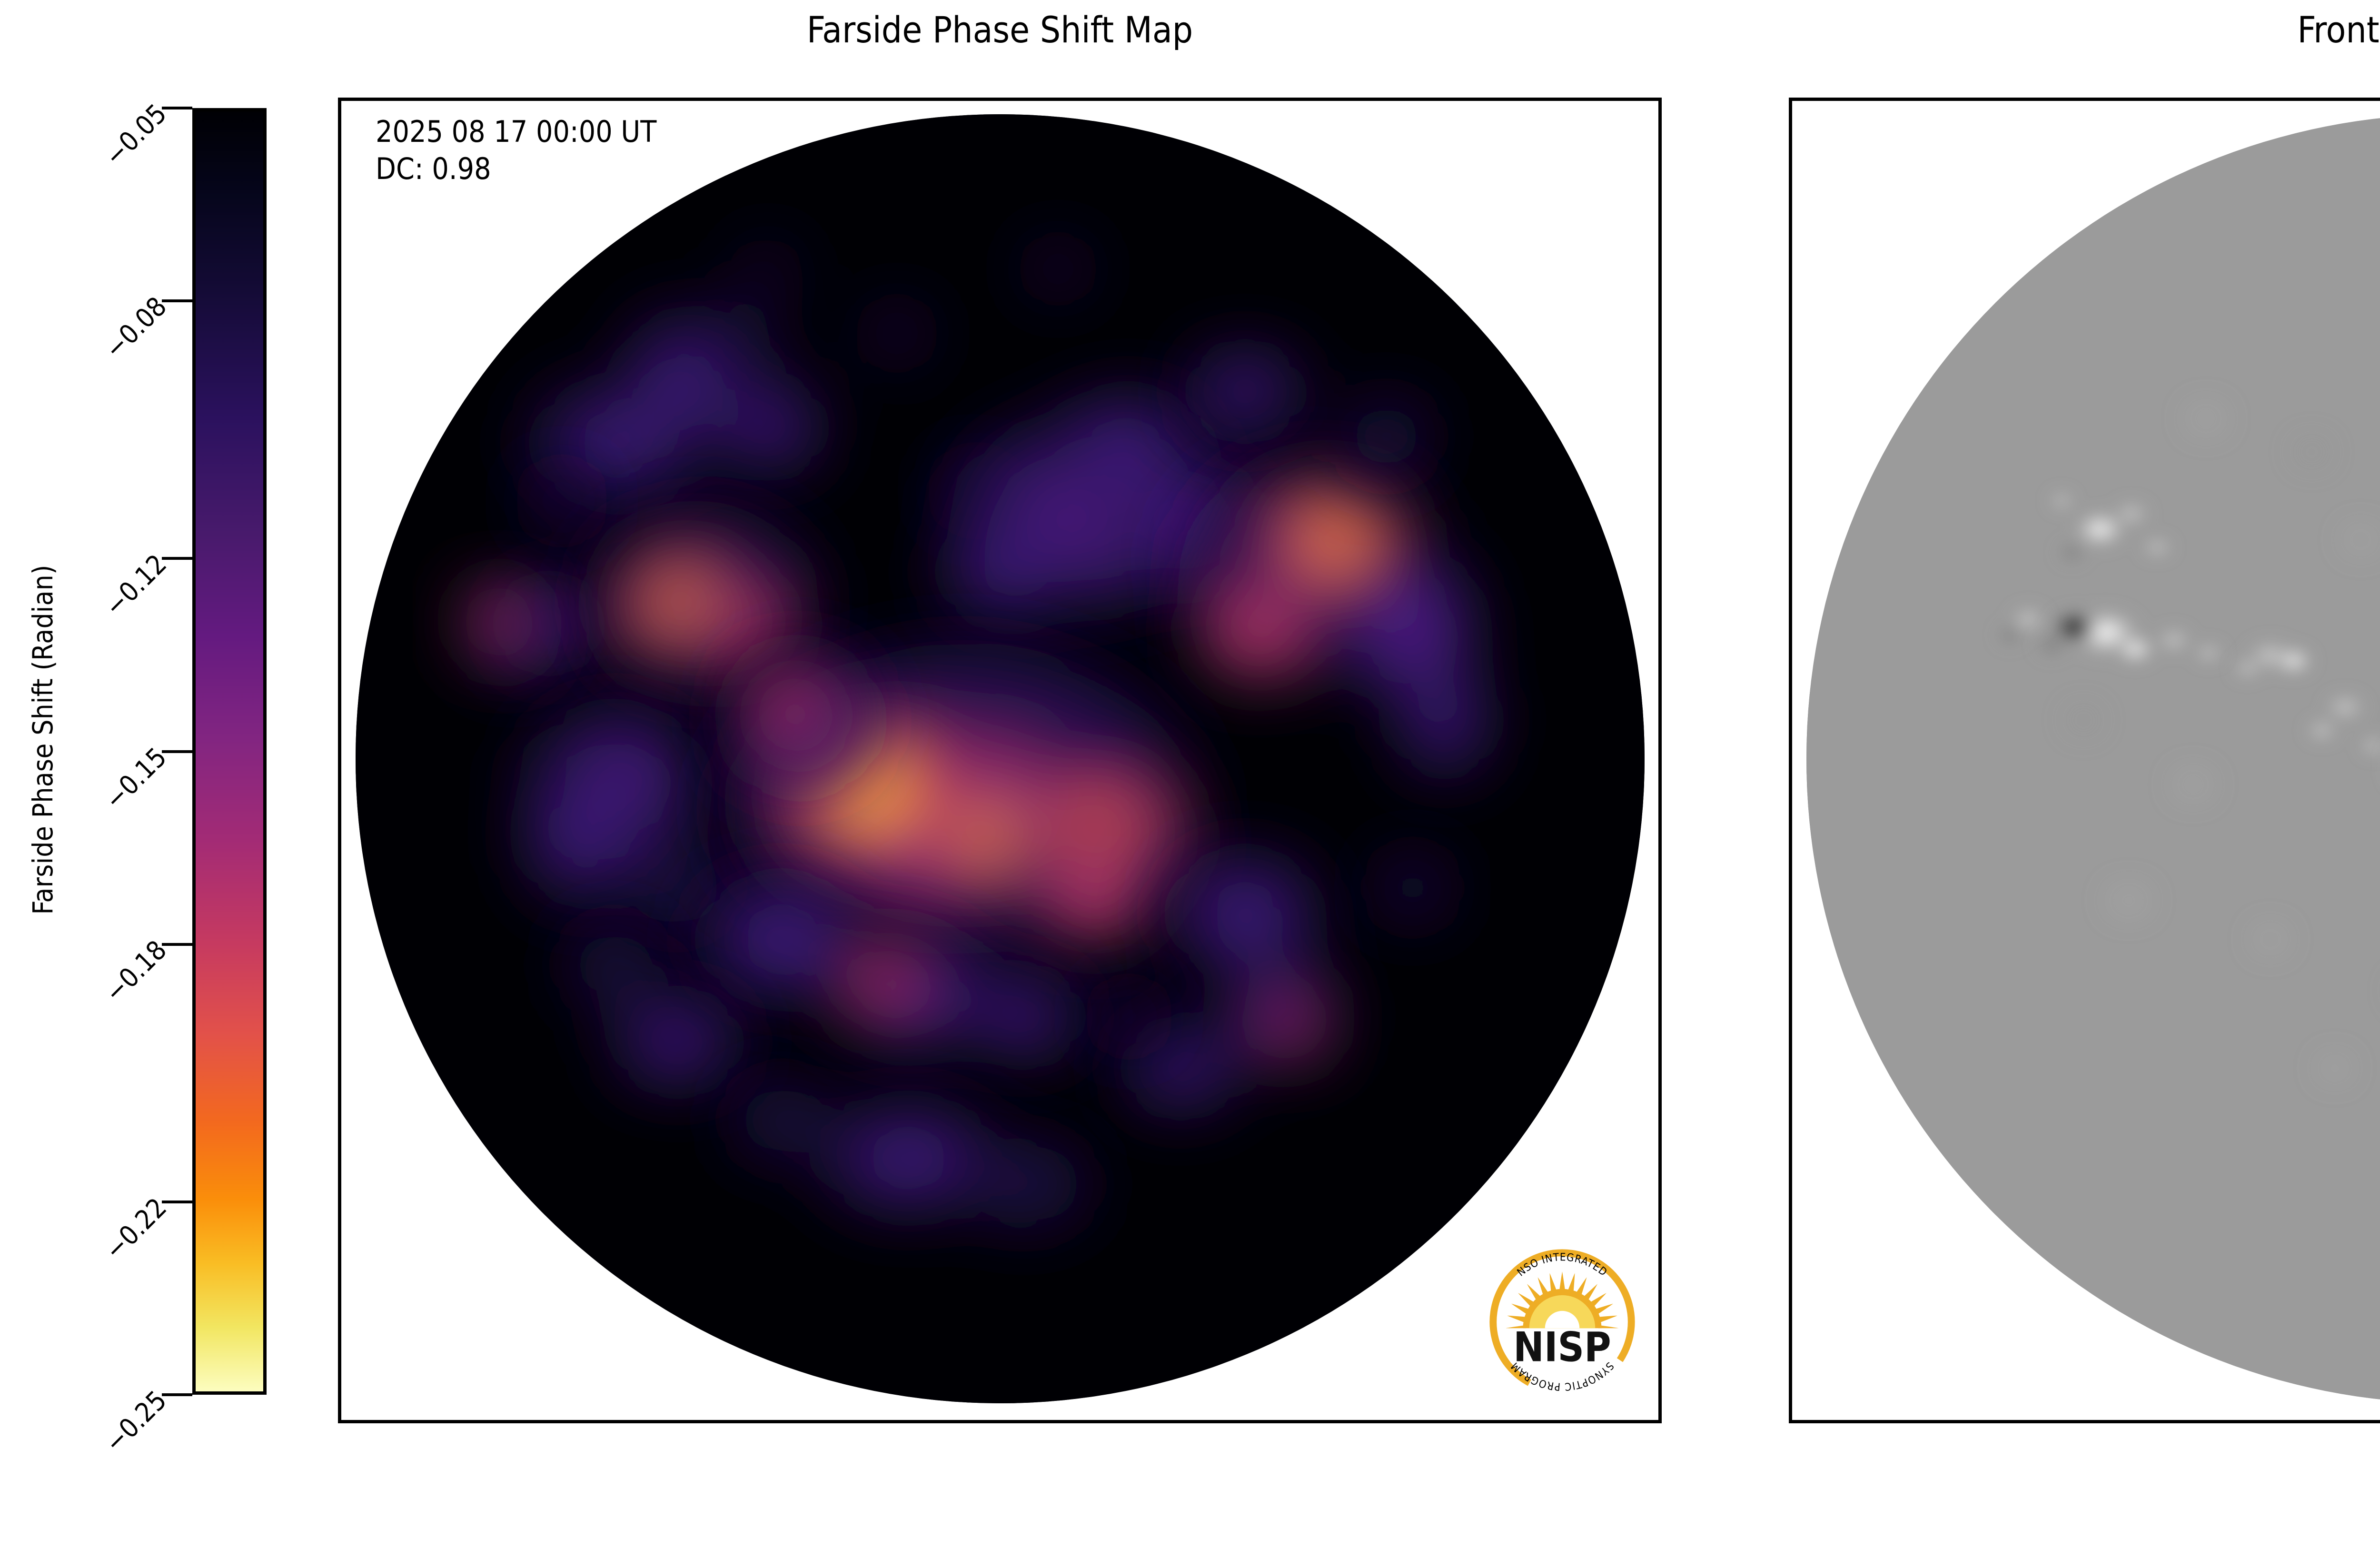 The image size is (2380, 1548). What do you see at coordinates (1562, 1300) in the screenshot?
I see `logo-sun` at bounding box center [1562, 1300].